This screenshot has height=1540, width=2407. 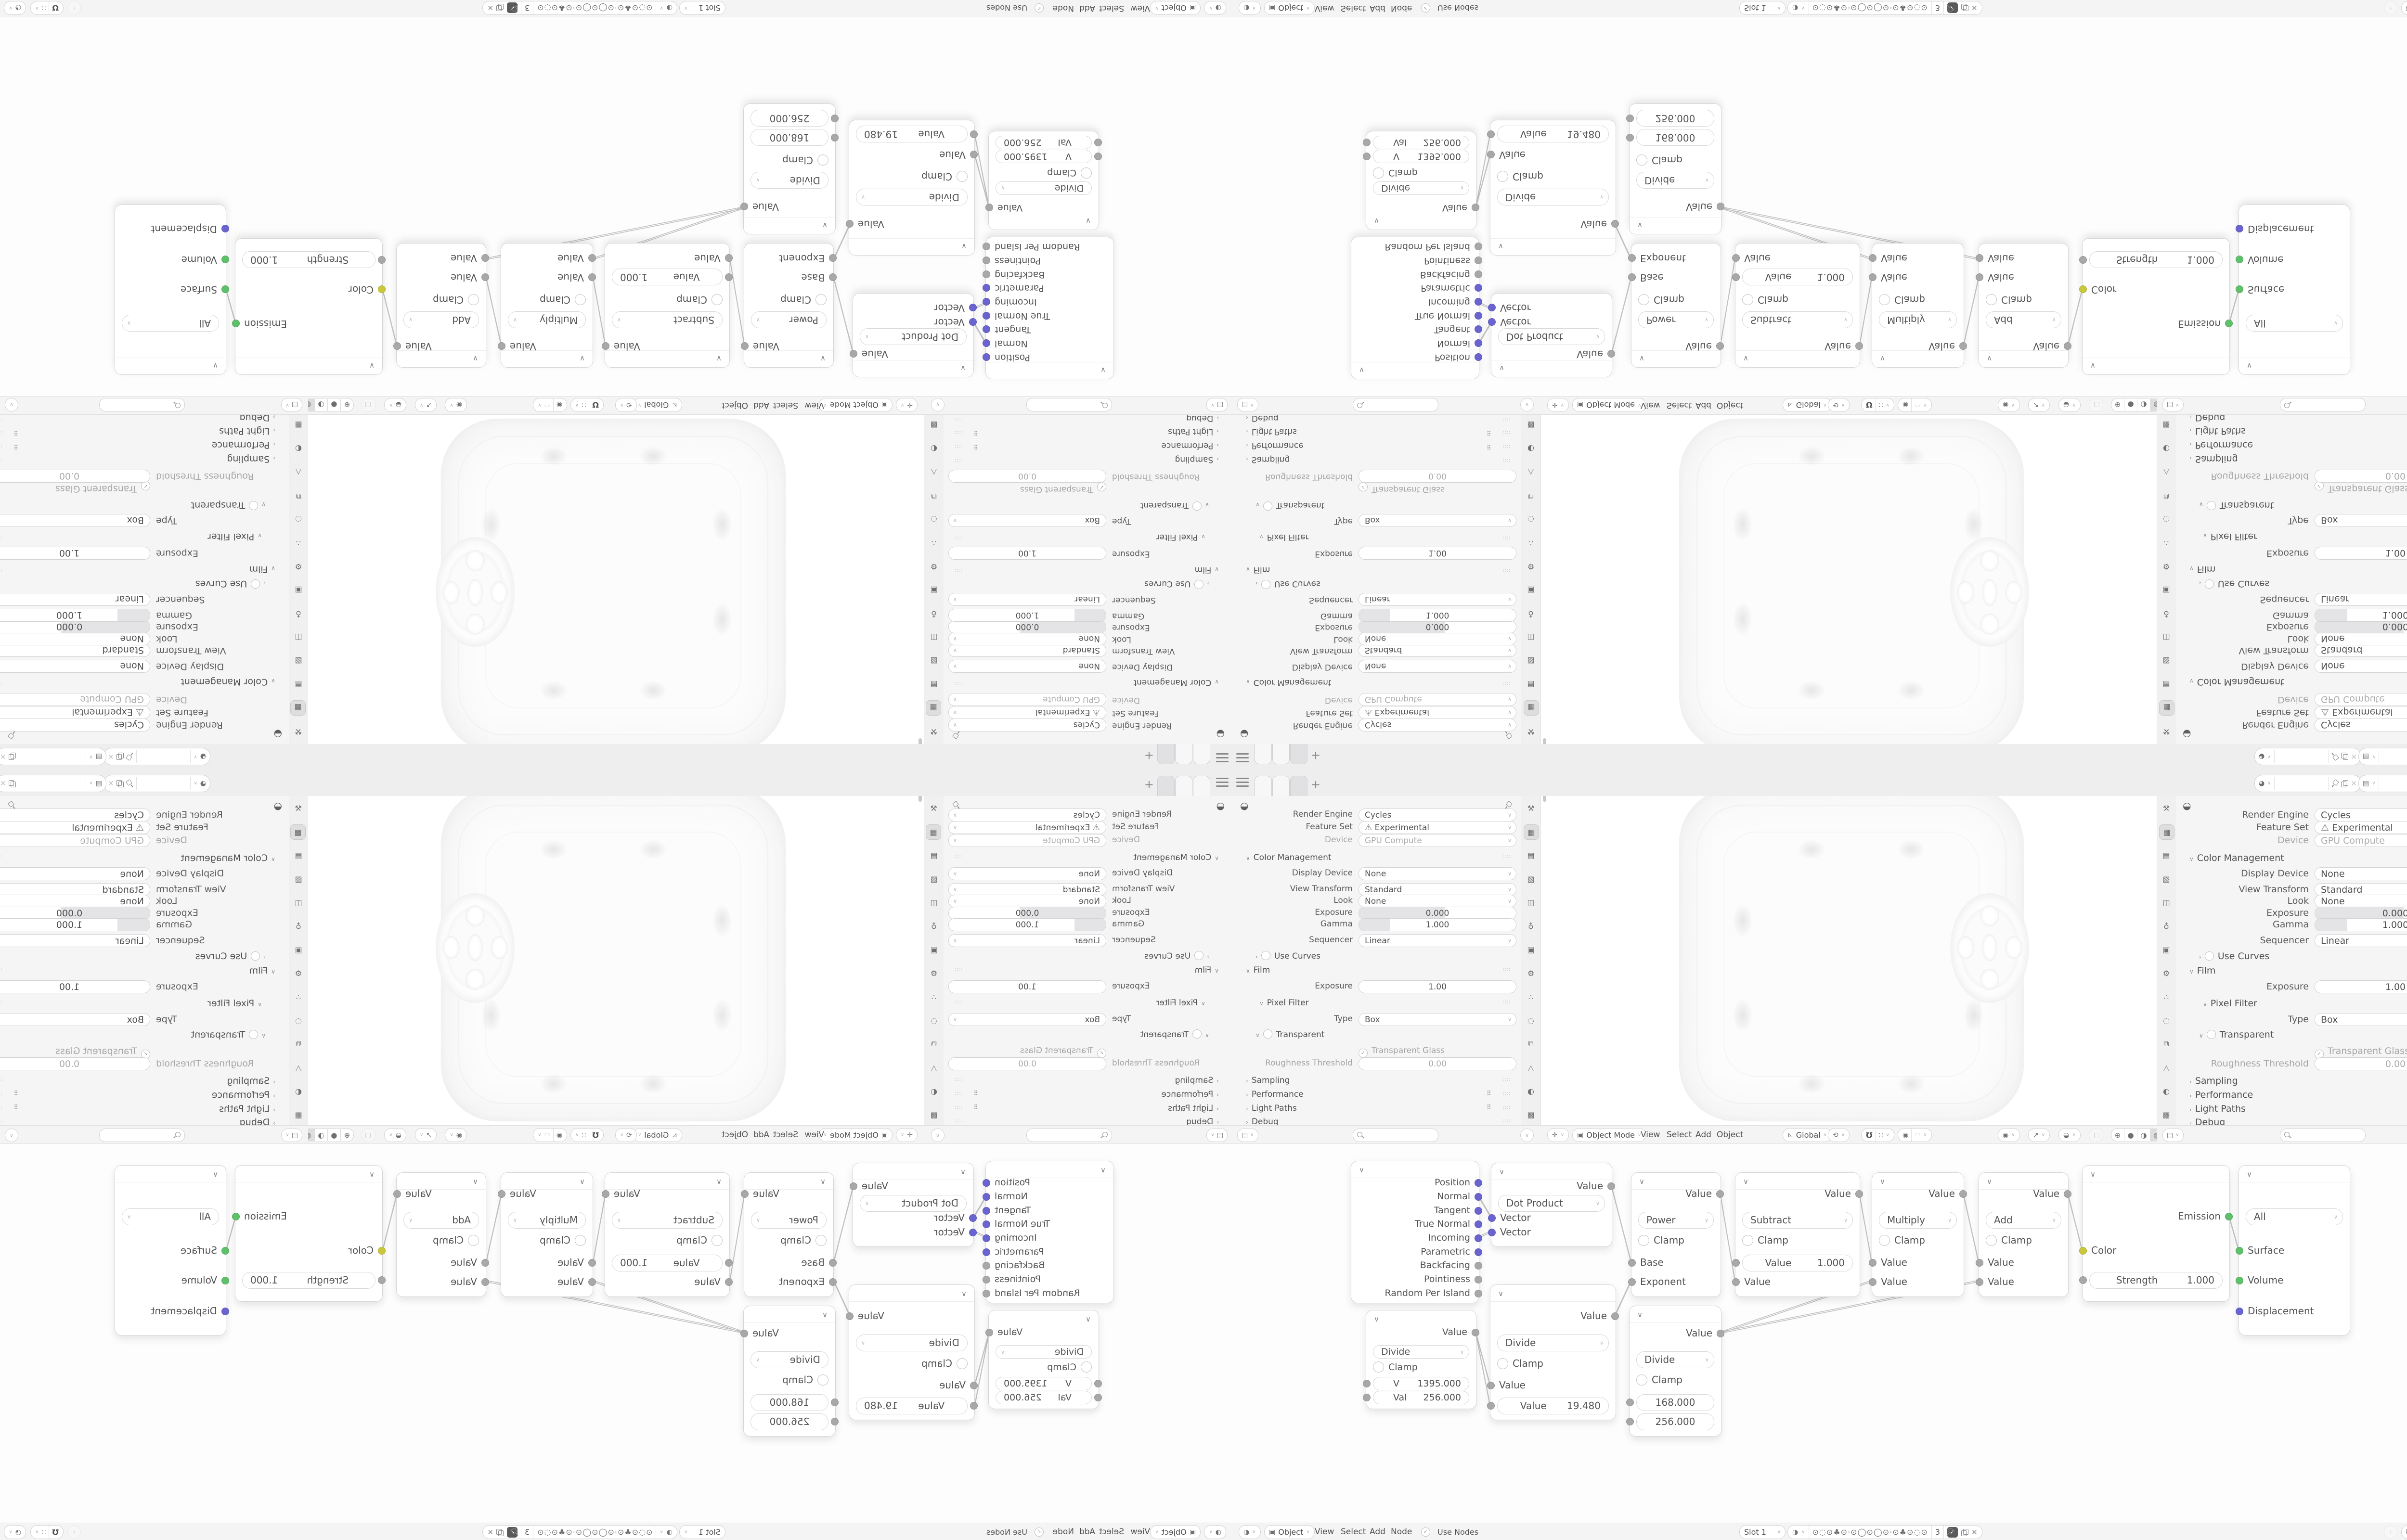 I want to click on output-socket-true-normal, so click(x=1478, y=1224).